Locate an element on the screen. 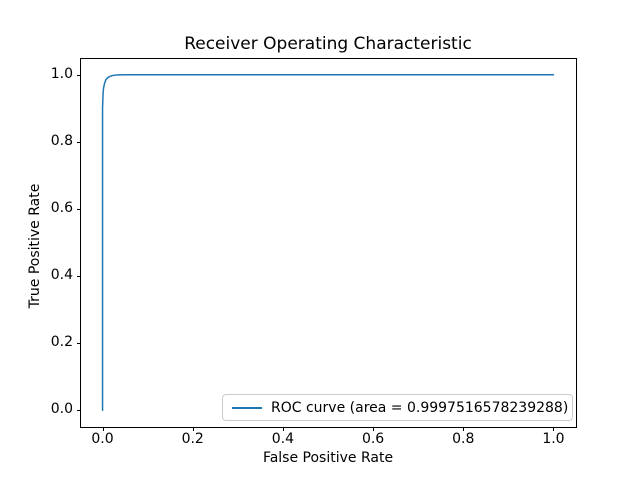 The image size is (640, 480). x-tick-label: 1.0 is located at coordinates (553, 439).